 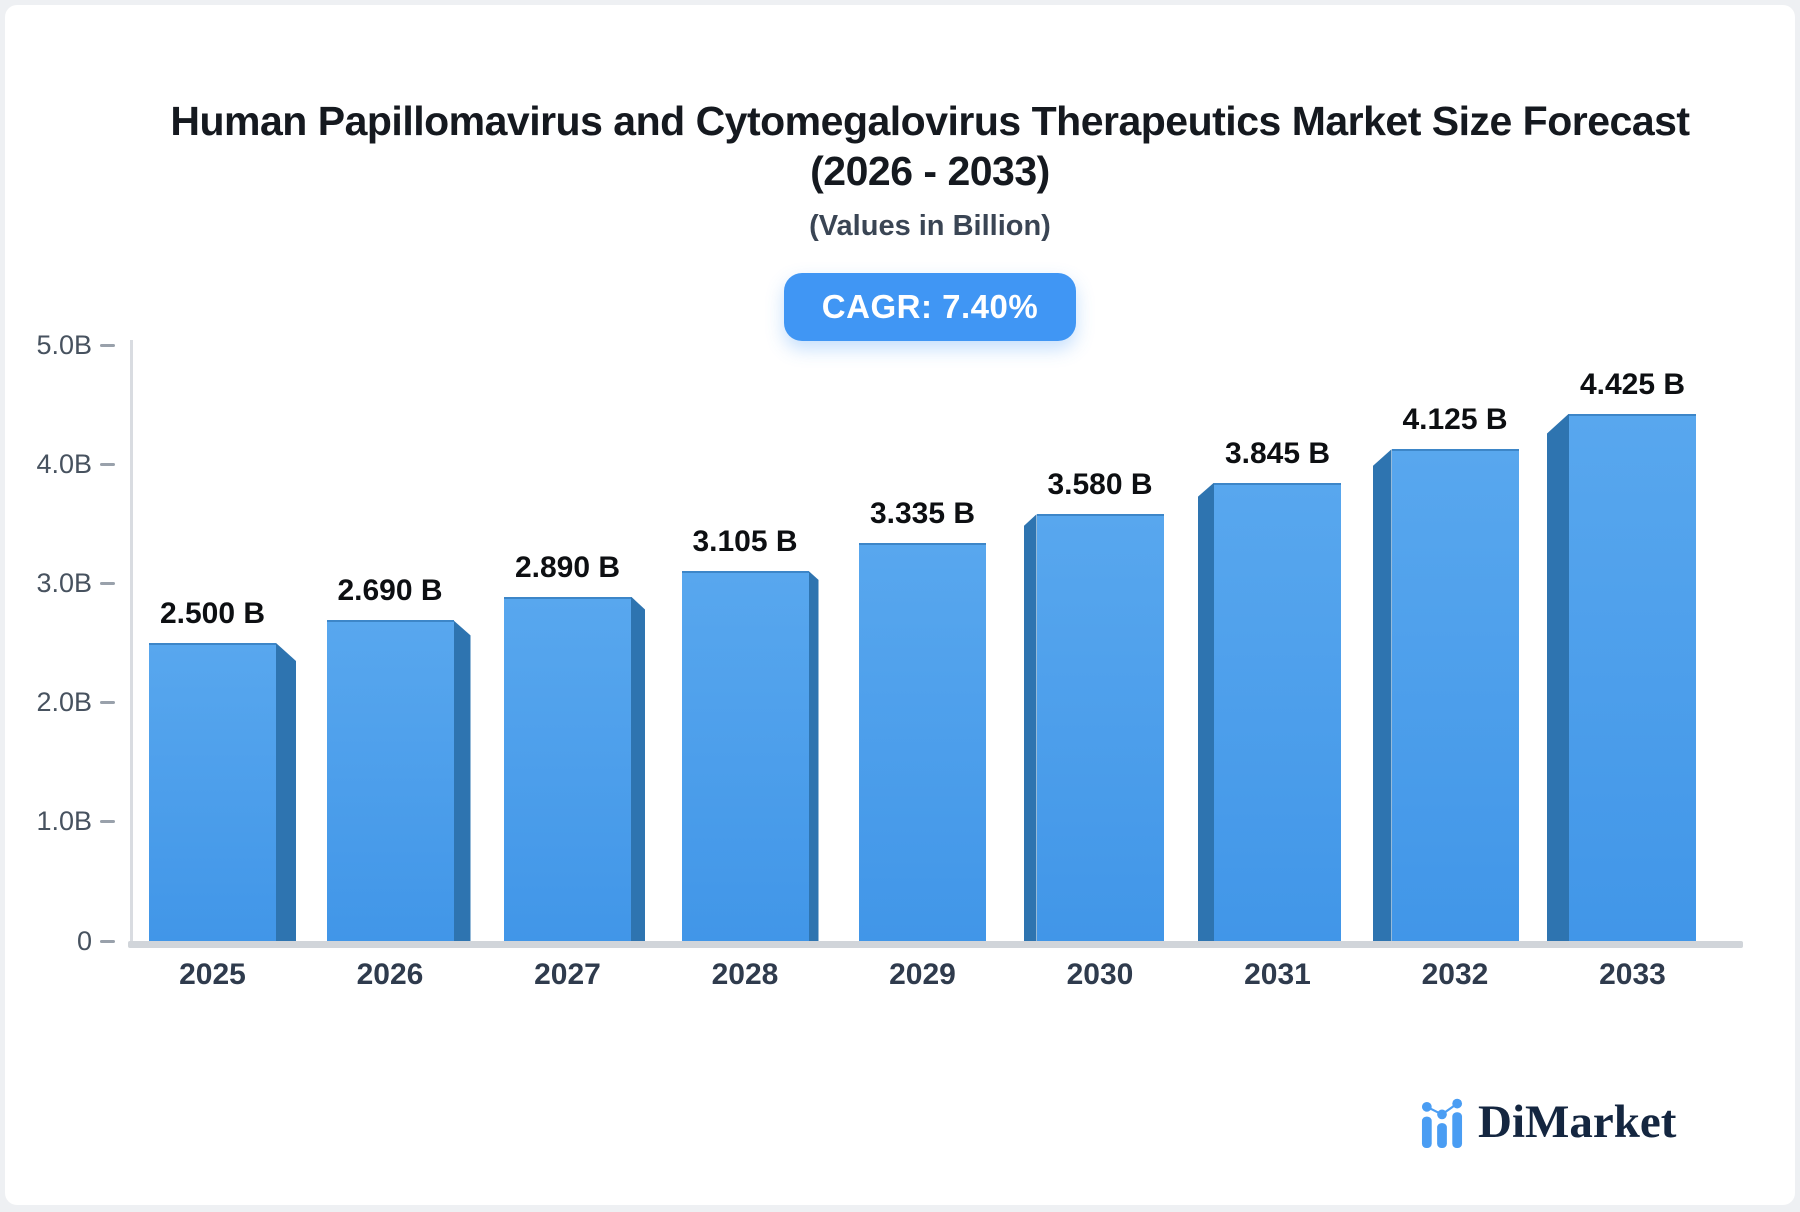 I want to click on bar-value-label: 2.890 B, so click(x=567, y=567).